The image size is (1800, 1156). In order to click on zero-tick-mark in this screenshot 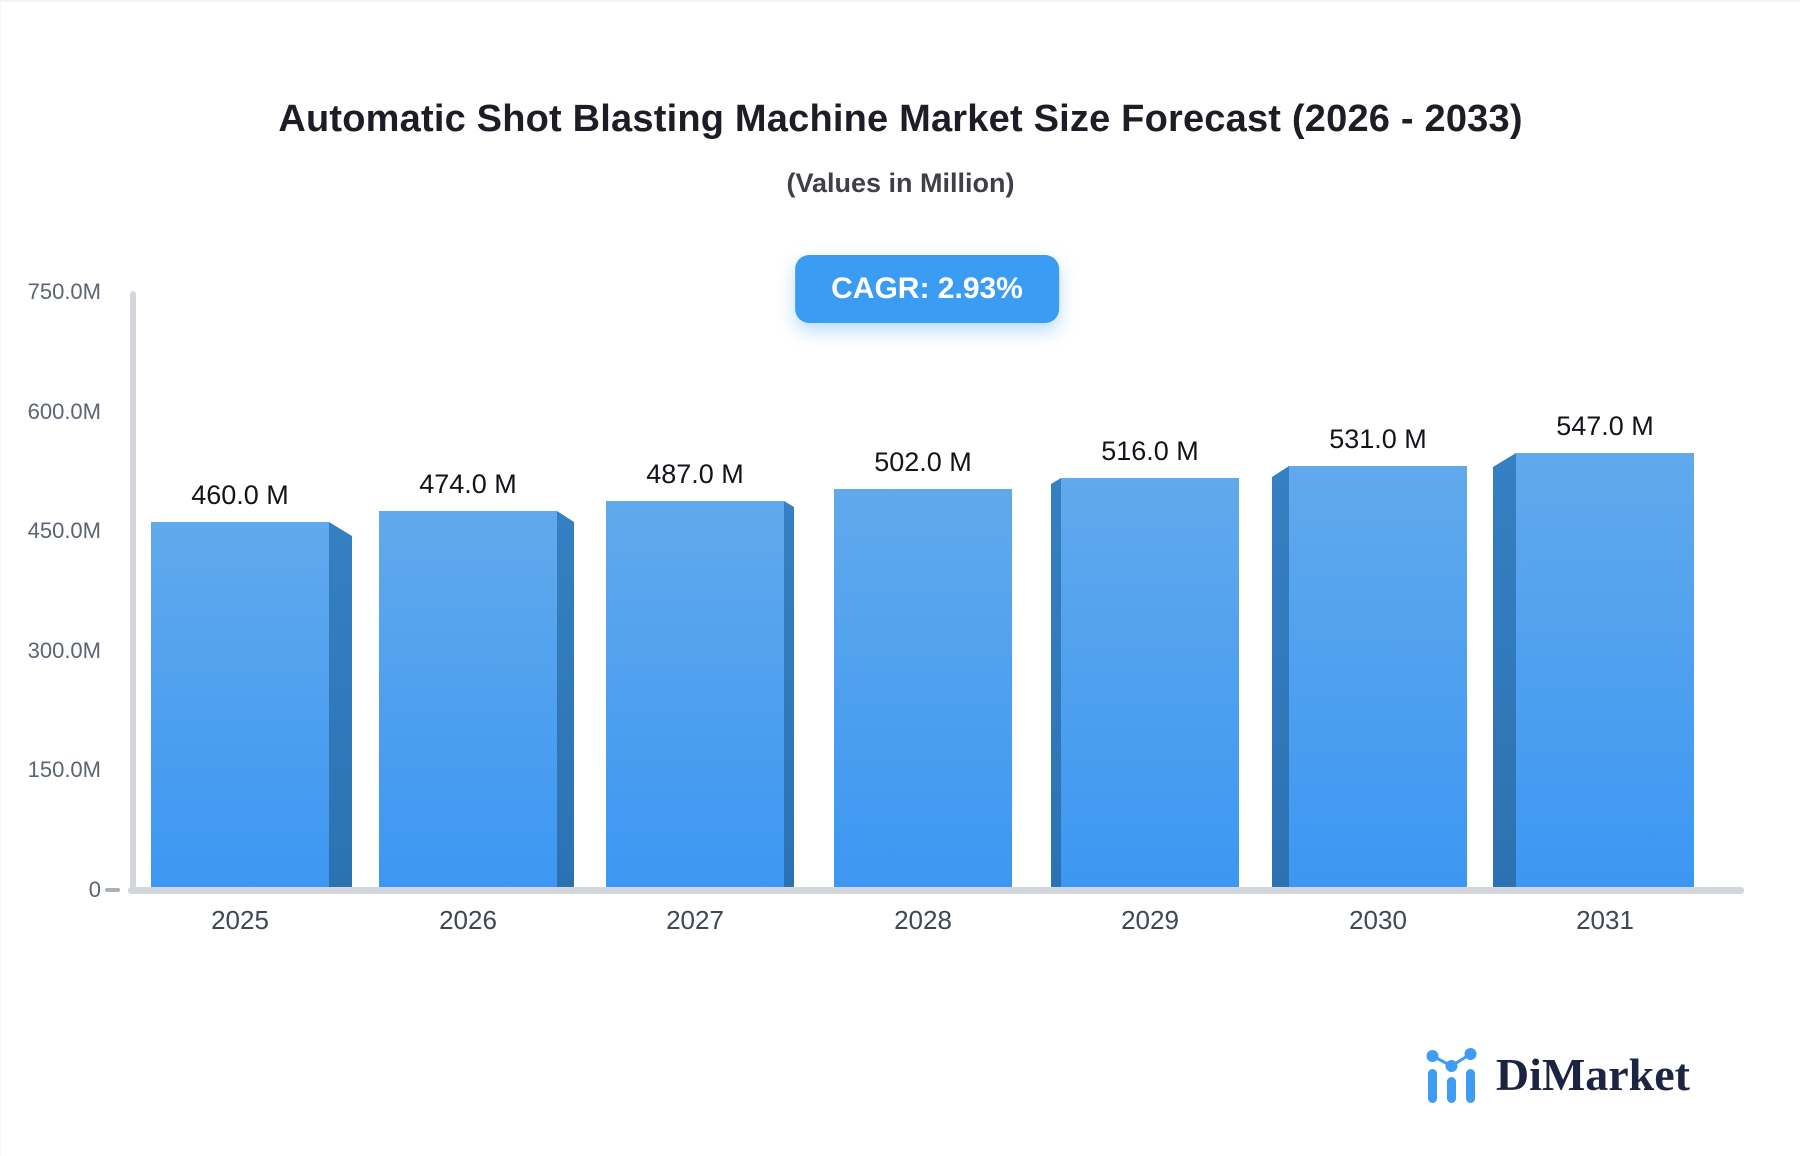, I will do `click(112, 890)`.